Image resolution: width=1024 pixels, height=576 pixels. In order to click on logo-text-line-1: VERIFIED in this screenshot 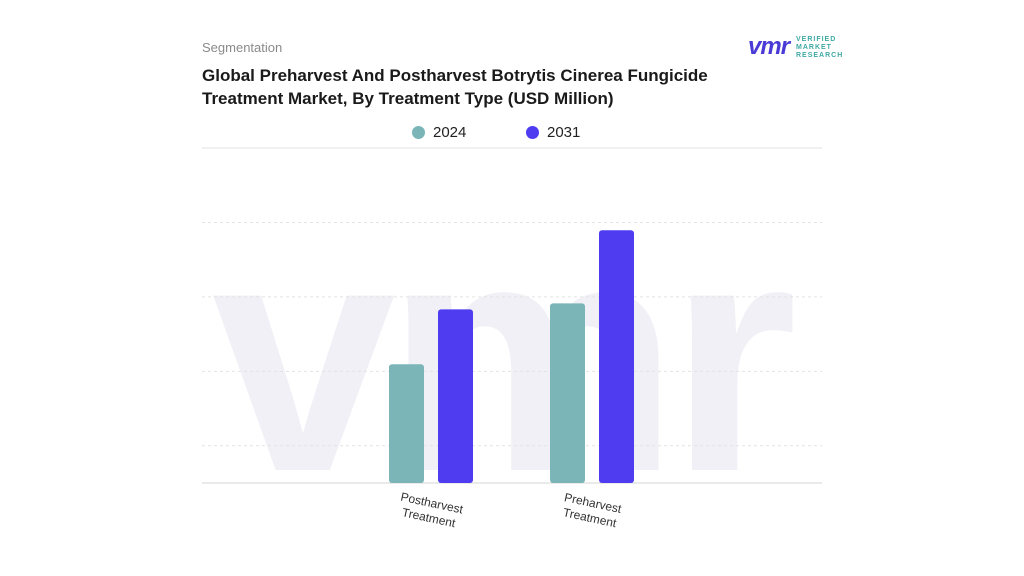, I will do `click(816, 39)`.